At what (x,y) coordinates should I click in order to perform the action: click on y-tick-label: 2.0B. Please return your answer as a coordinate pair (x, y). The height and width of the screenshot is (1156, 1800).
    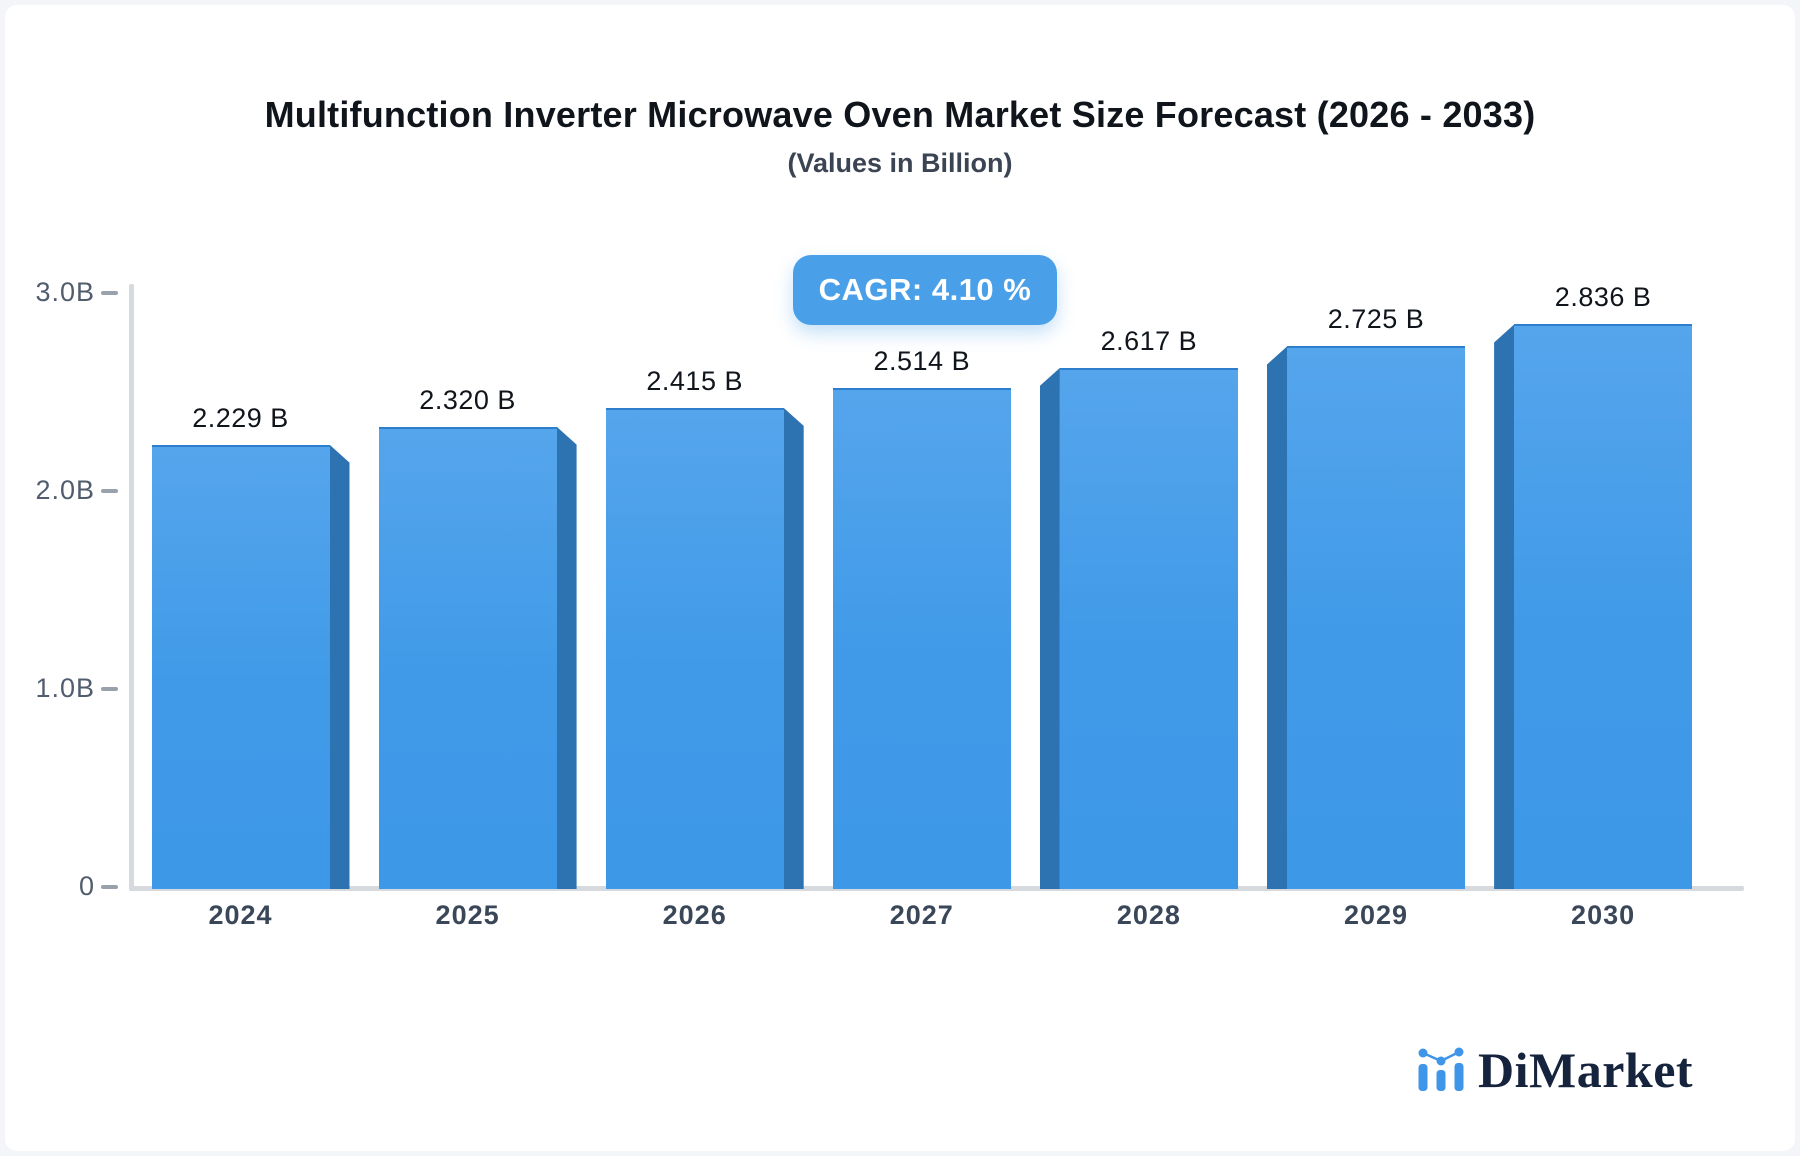
    Looking at the image, I should click on (65, 490).